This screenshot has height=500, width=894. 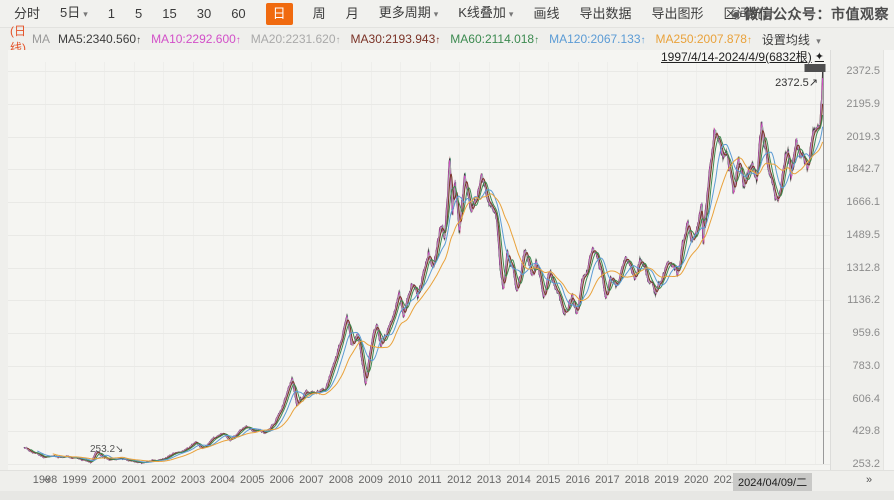 I want to click on x-tick-label: 2021, so click(x=726, y=480).